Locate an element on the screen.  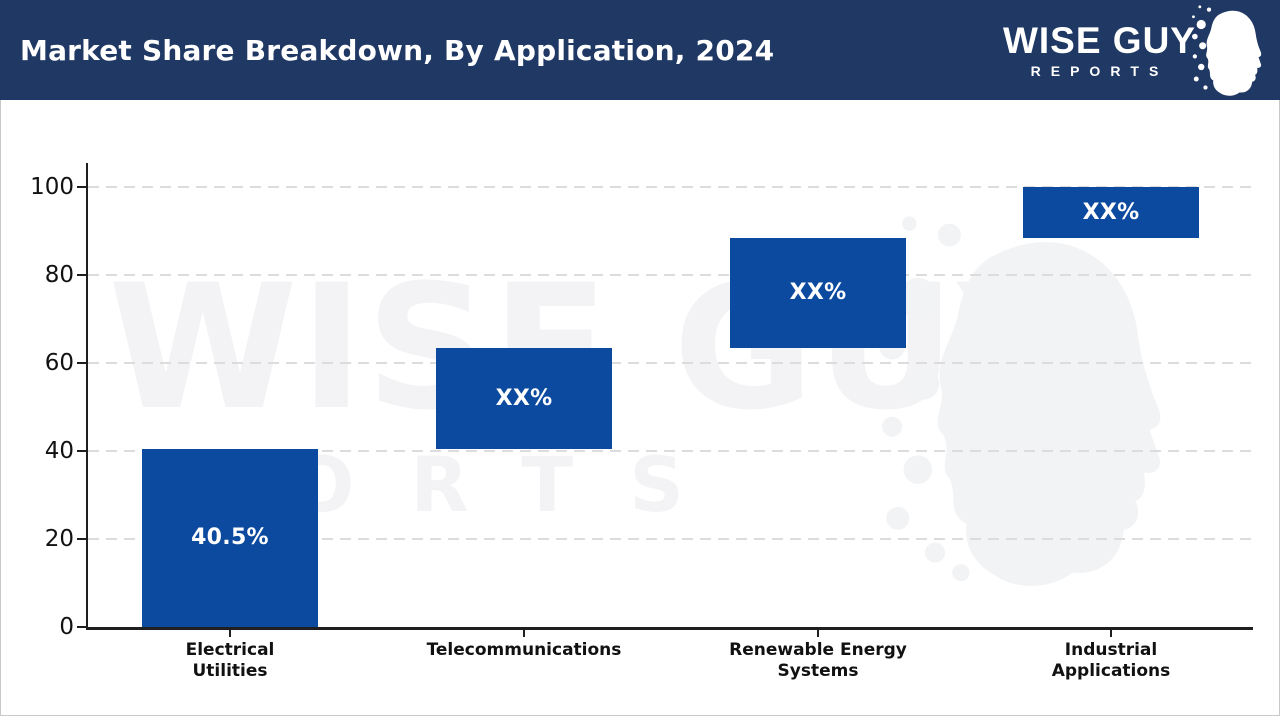
logo-head-icon is located at coordinates (1227, 50).